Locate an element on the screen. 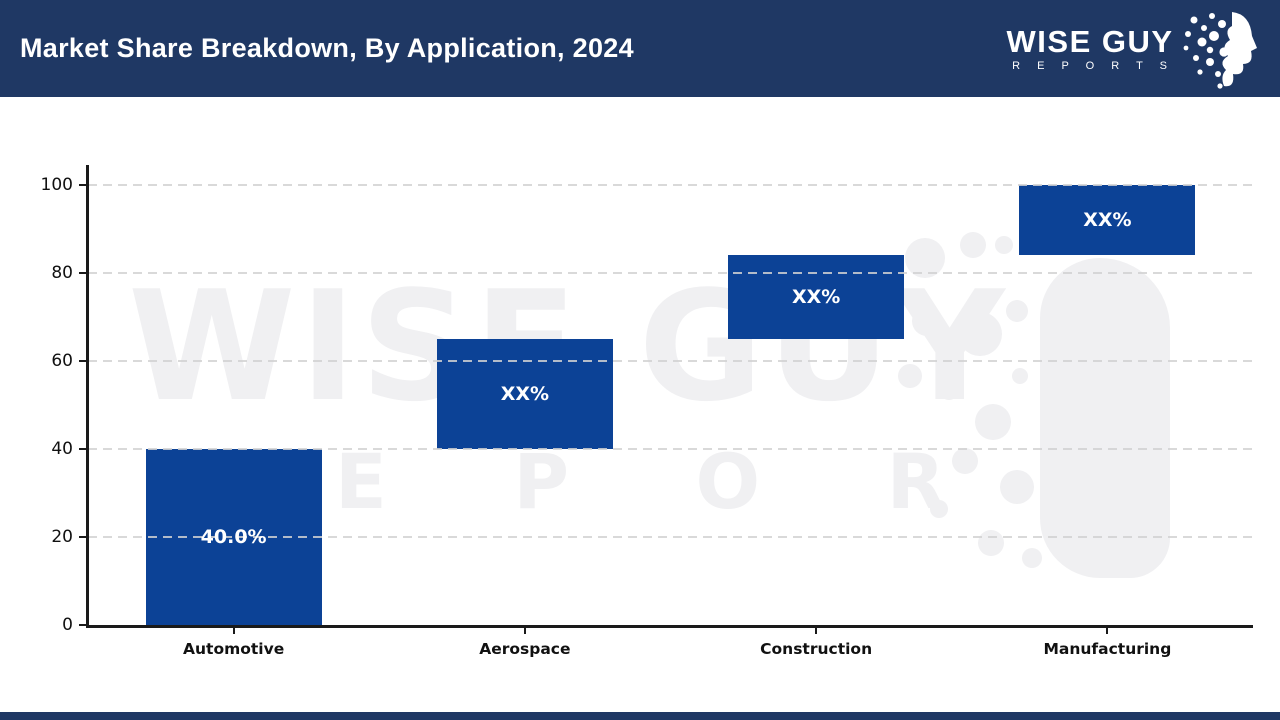 Image resolution: width=1280 pixels, height=720 pixels. x-tick-aerospace is located at coordinates (524, 629).